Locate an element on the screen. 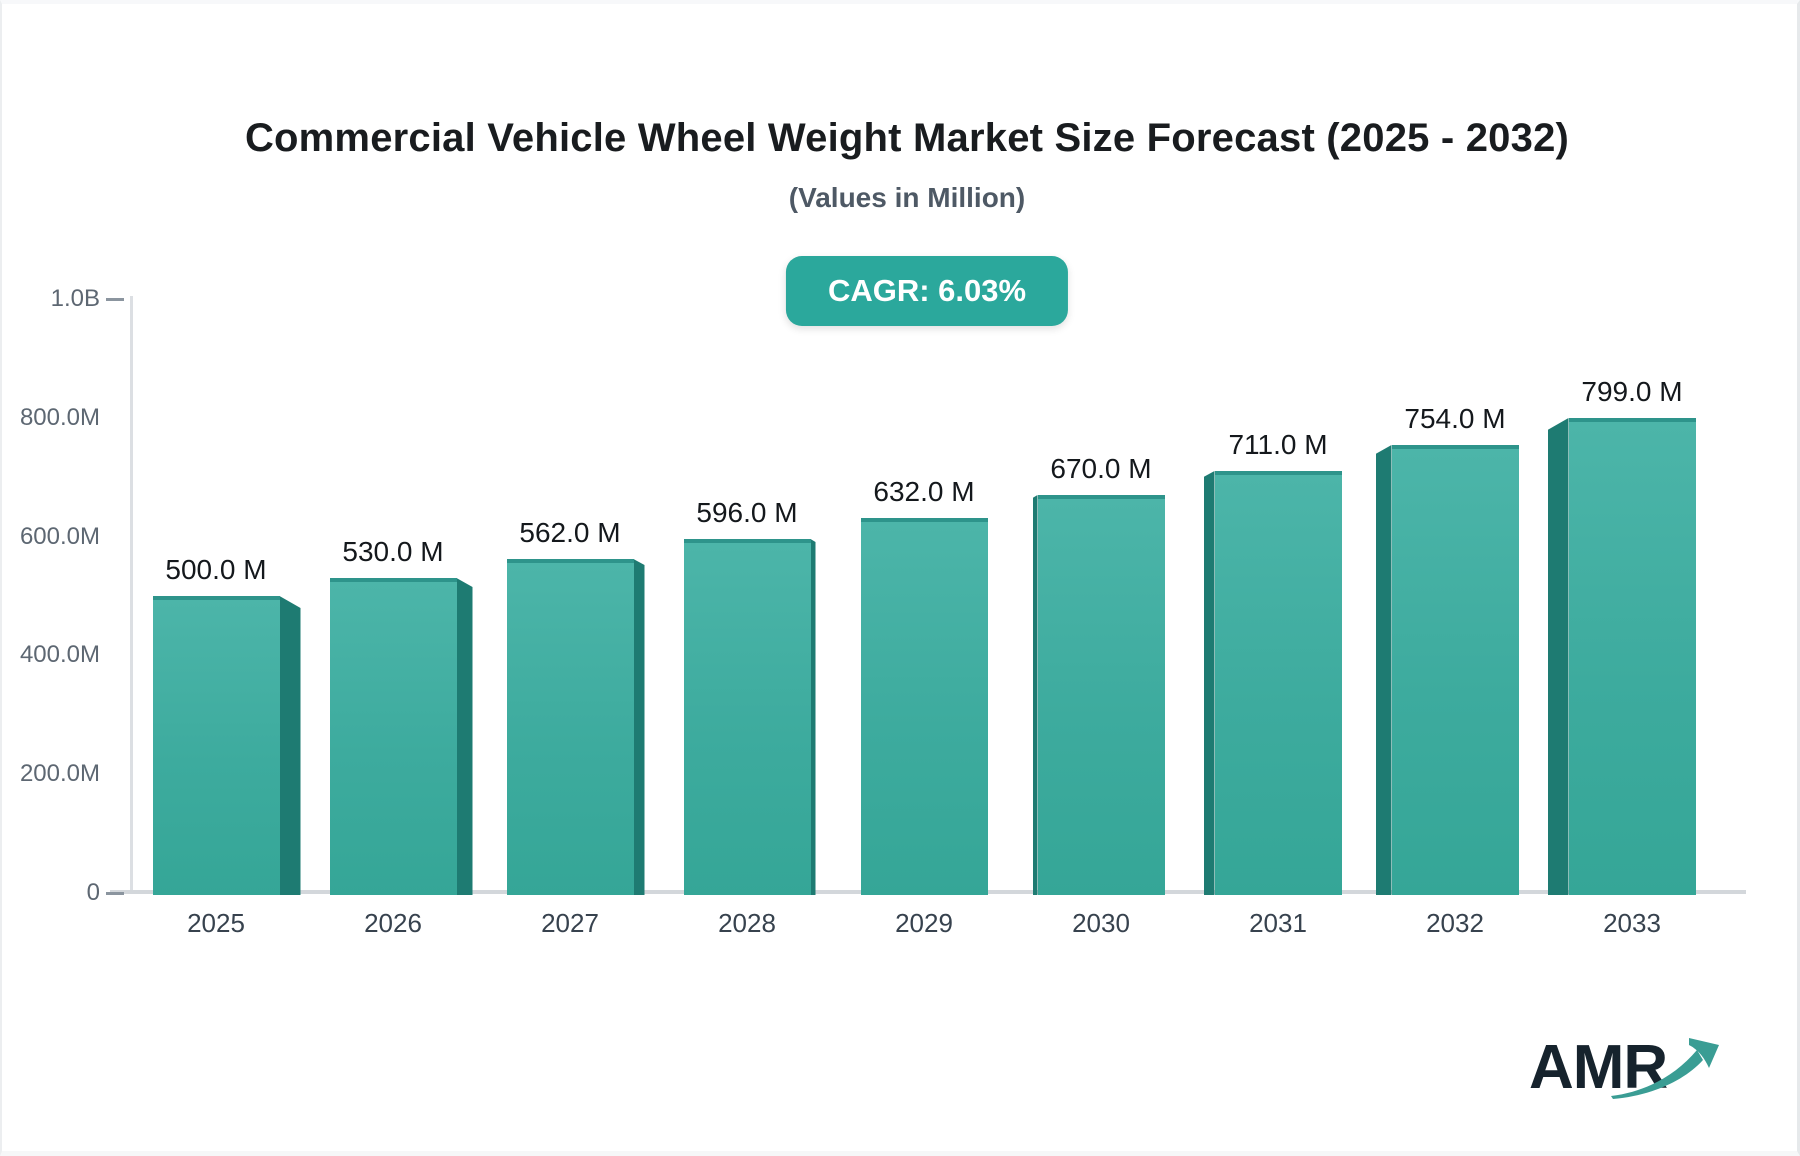  y-tick-label: 400.0M is located at coordinates (59, 655).